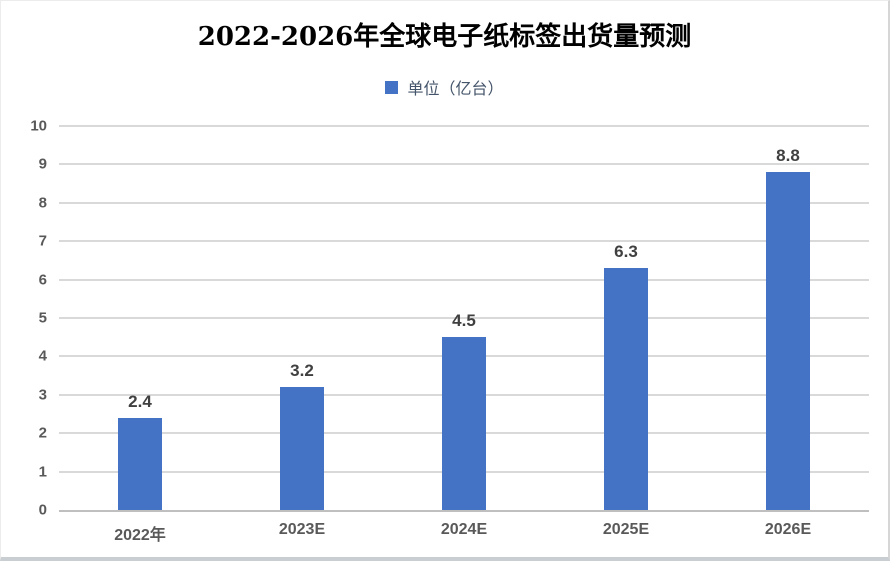 This screenshot has height=561, width=890. What do you see at coordinates (140, 535) in the screenshot?
I see `x-axis-category-label: 2022年` at bounding box center [140, 535].